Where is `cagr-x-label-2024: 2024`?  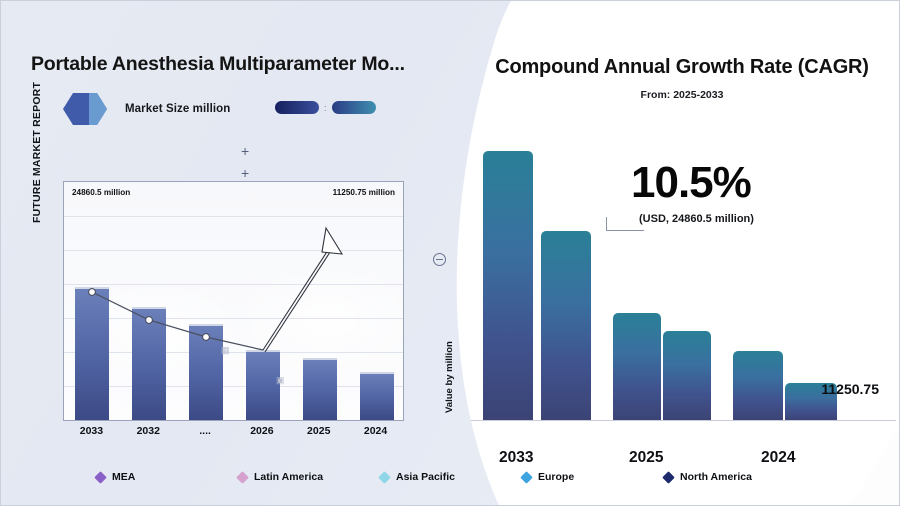 cagr-x-label-2024: 2024 is located at coordinates (778, 457).